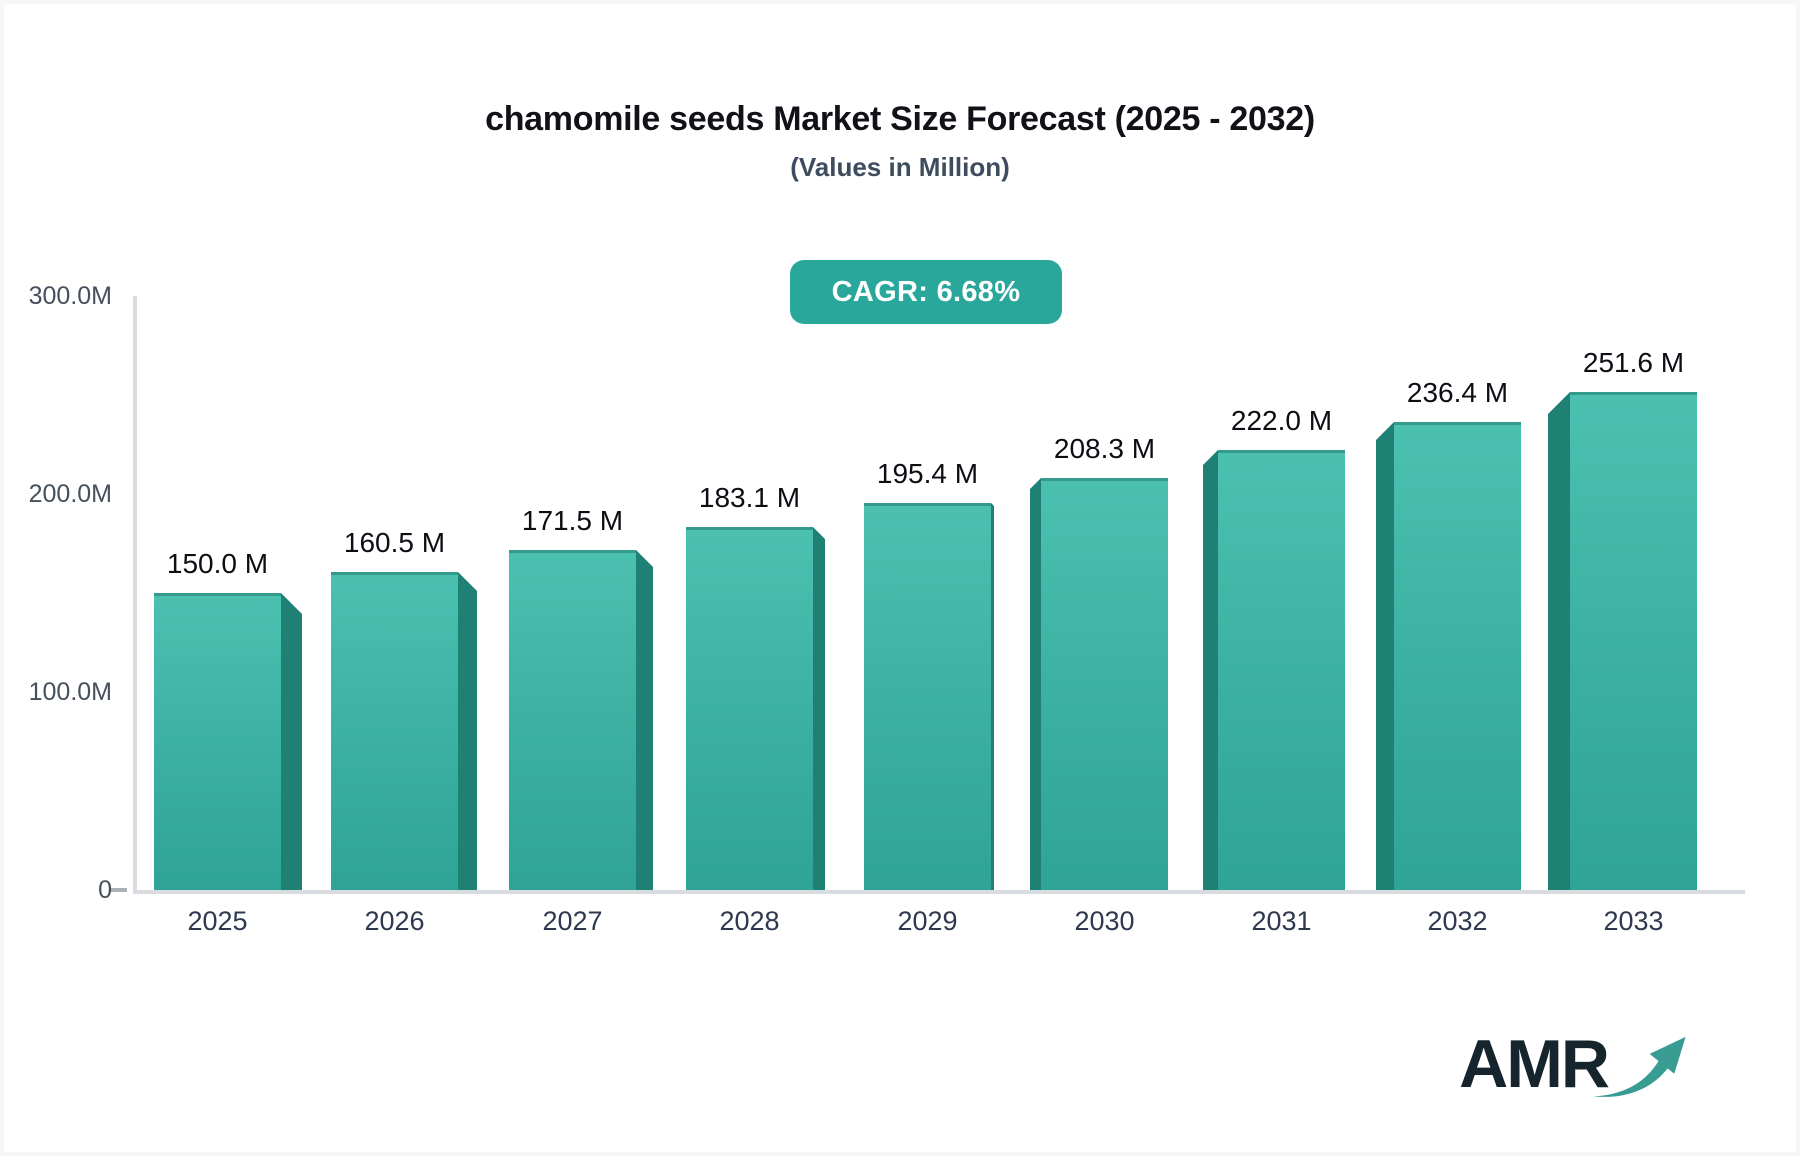  I want to click on bar-2028, so click(749, 708).